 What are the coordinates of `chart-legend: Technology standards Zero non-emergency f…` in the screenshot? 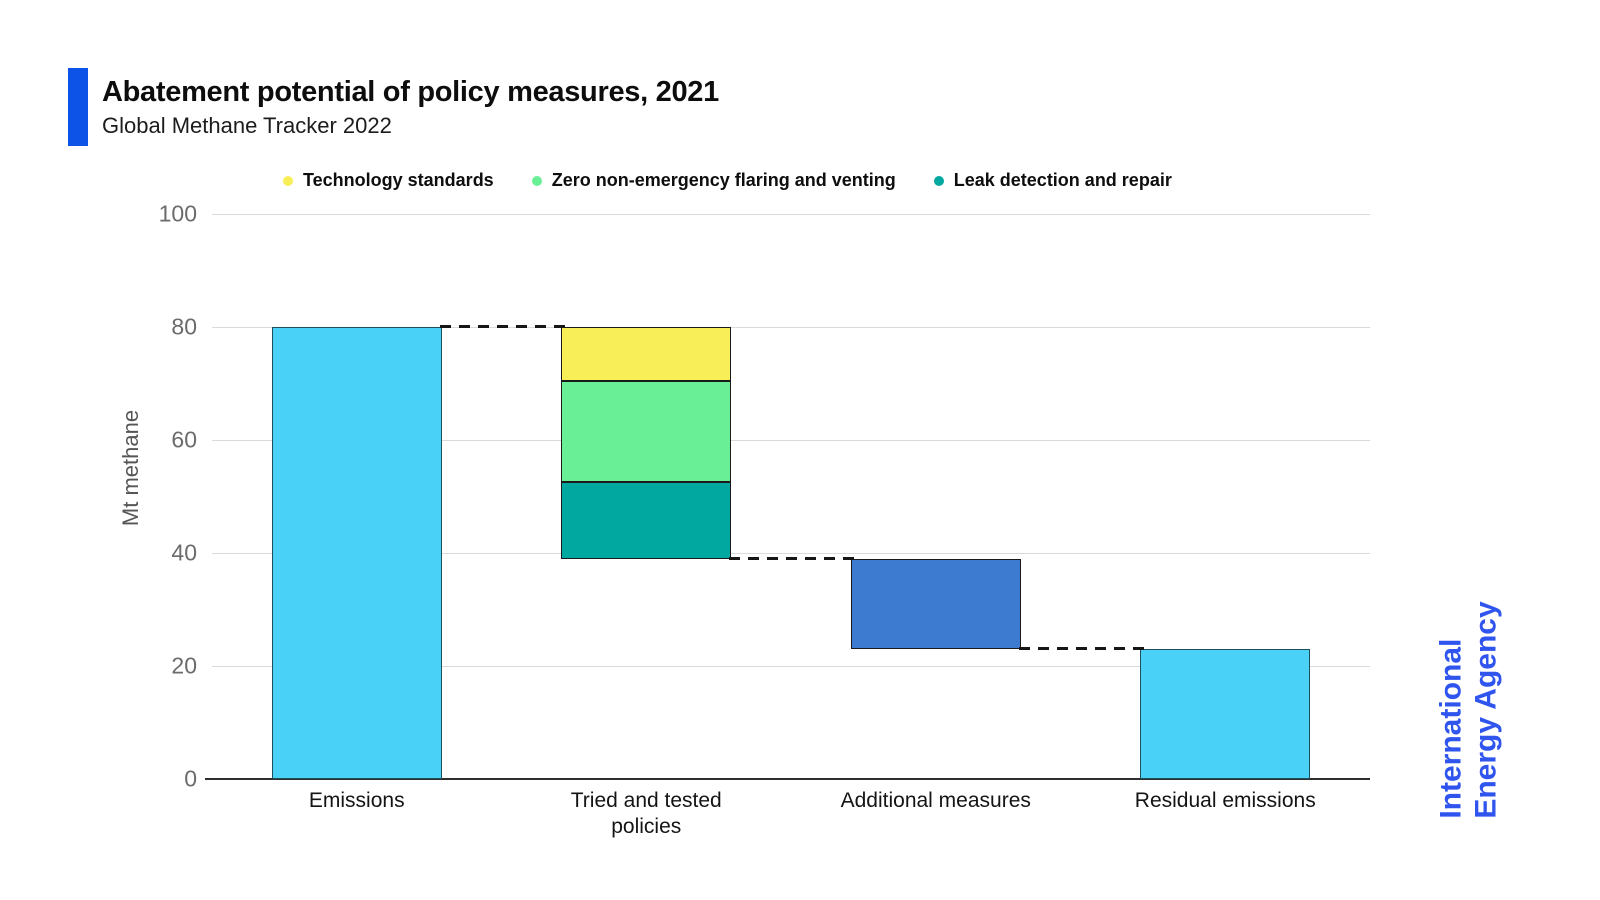 It's located at (727, 180).